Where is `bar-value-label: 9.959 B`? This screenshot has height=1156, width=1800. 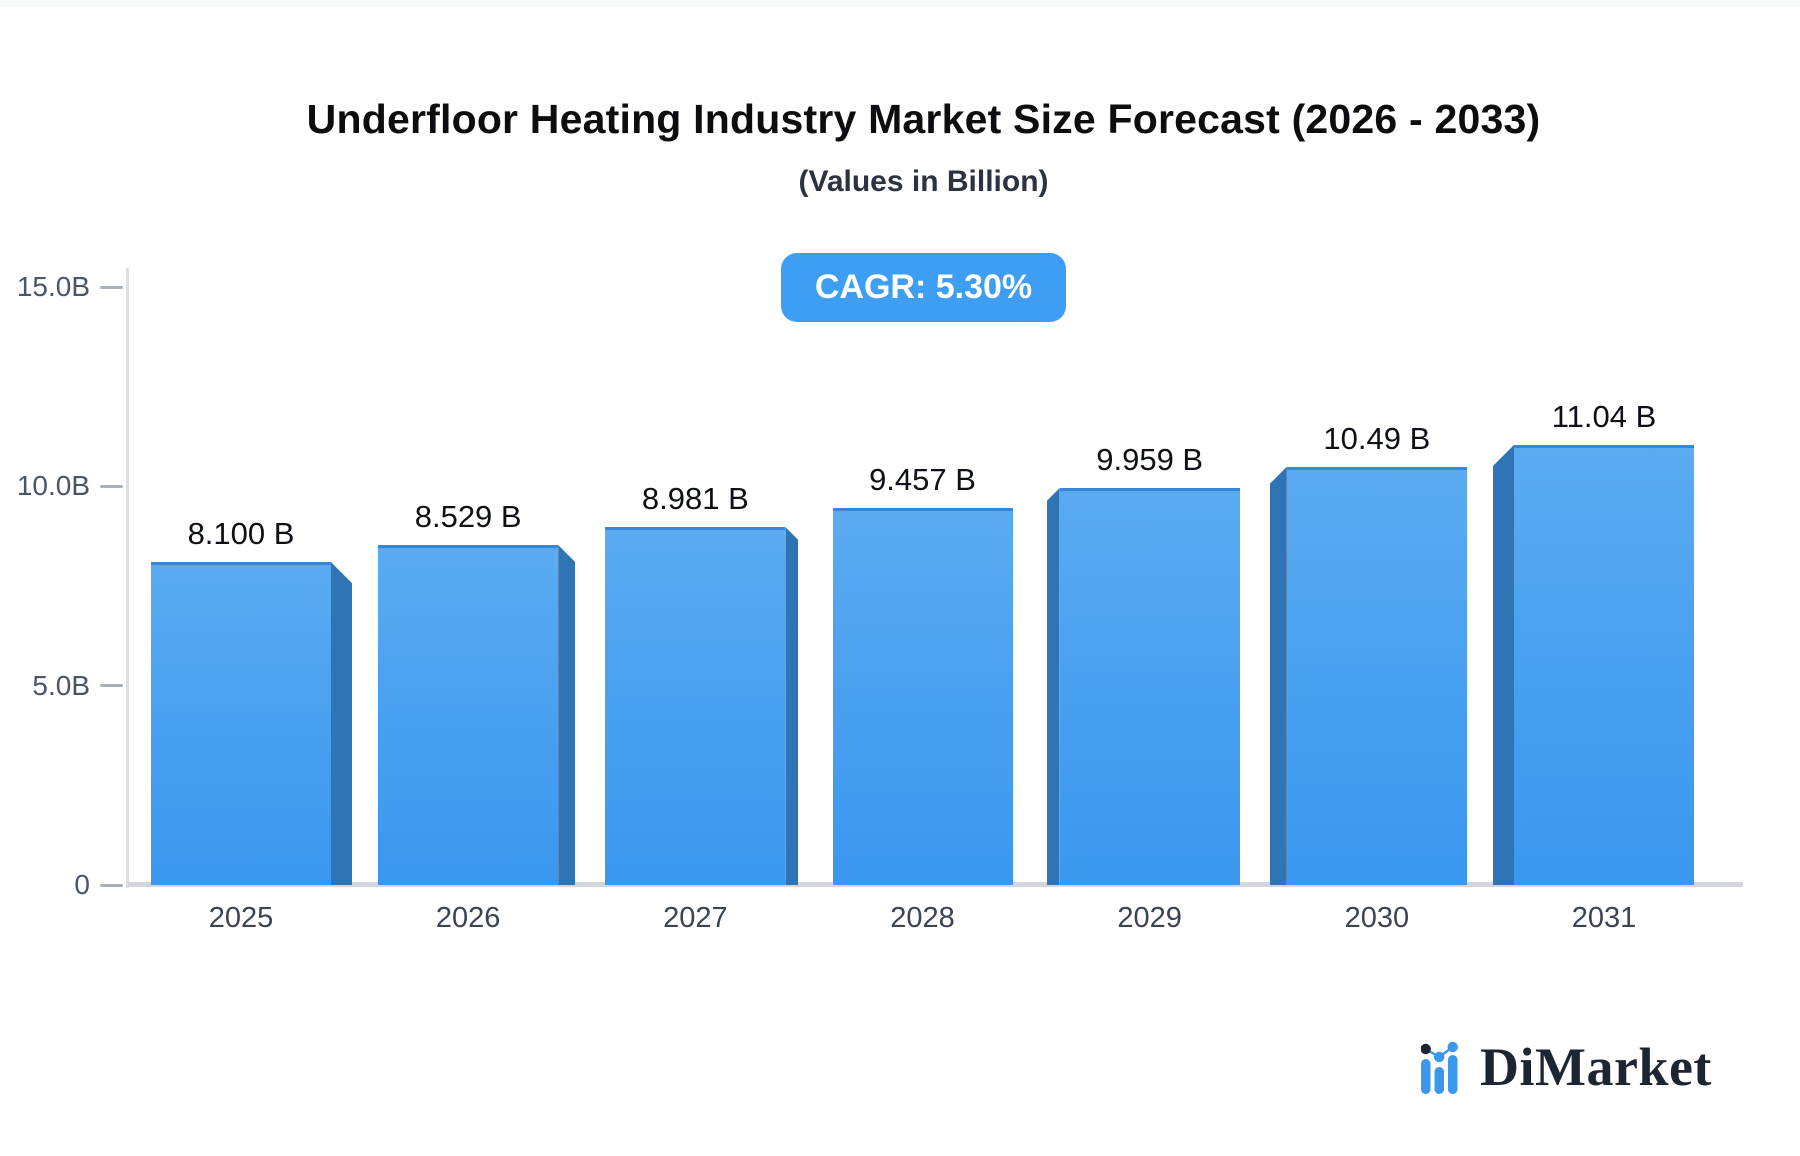
bar-value-label: 9.959 B is located at coordinates (1150, 459).